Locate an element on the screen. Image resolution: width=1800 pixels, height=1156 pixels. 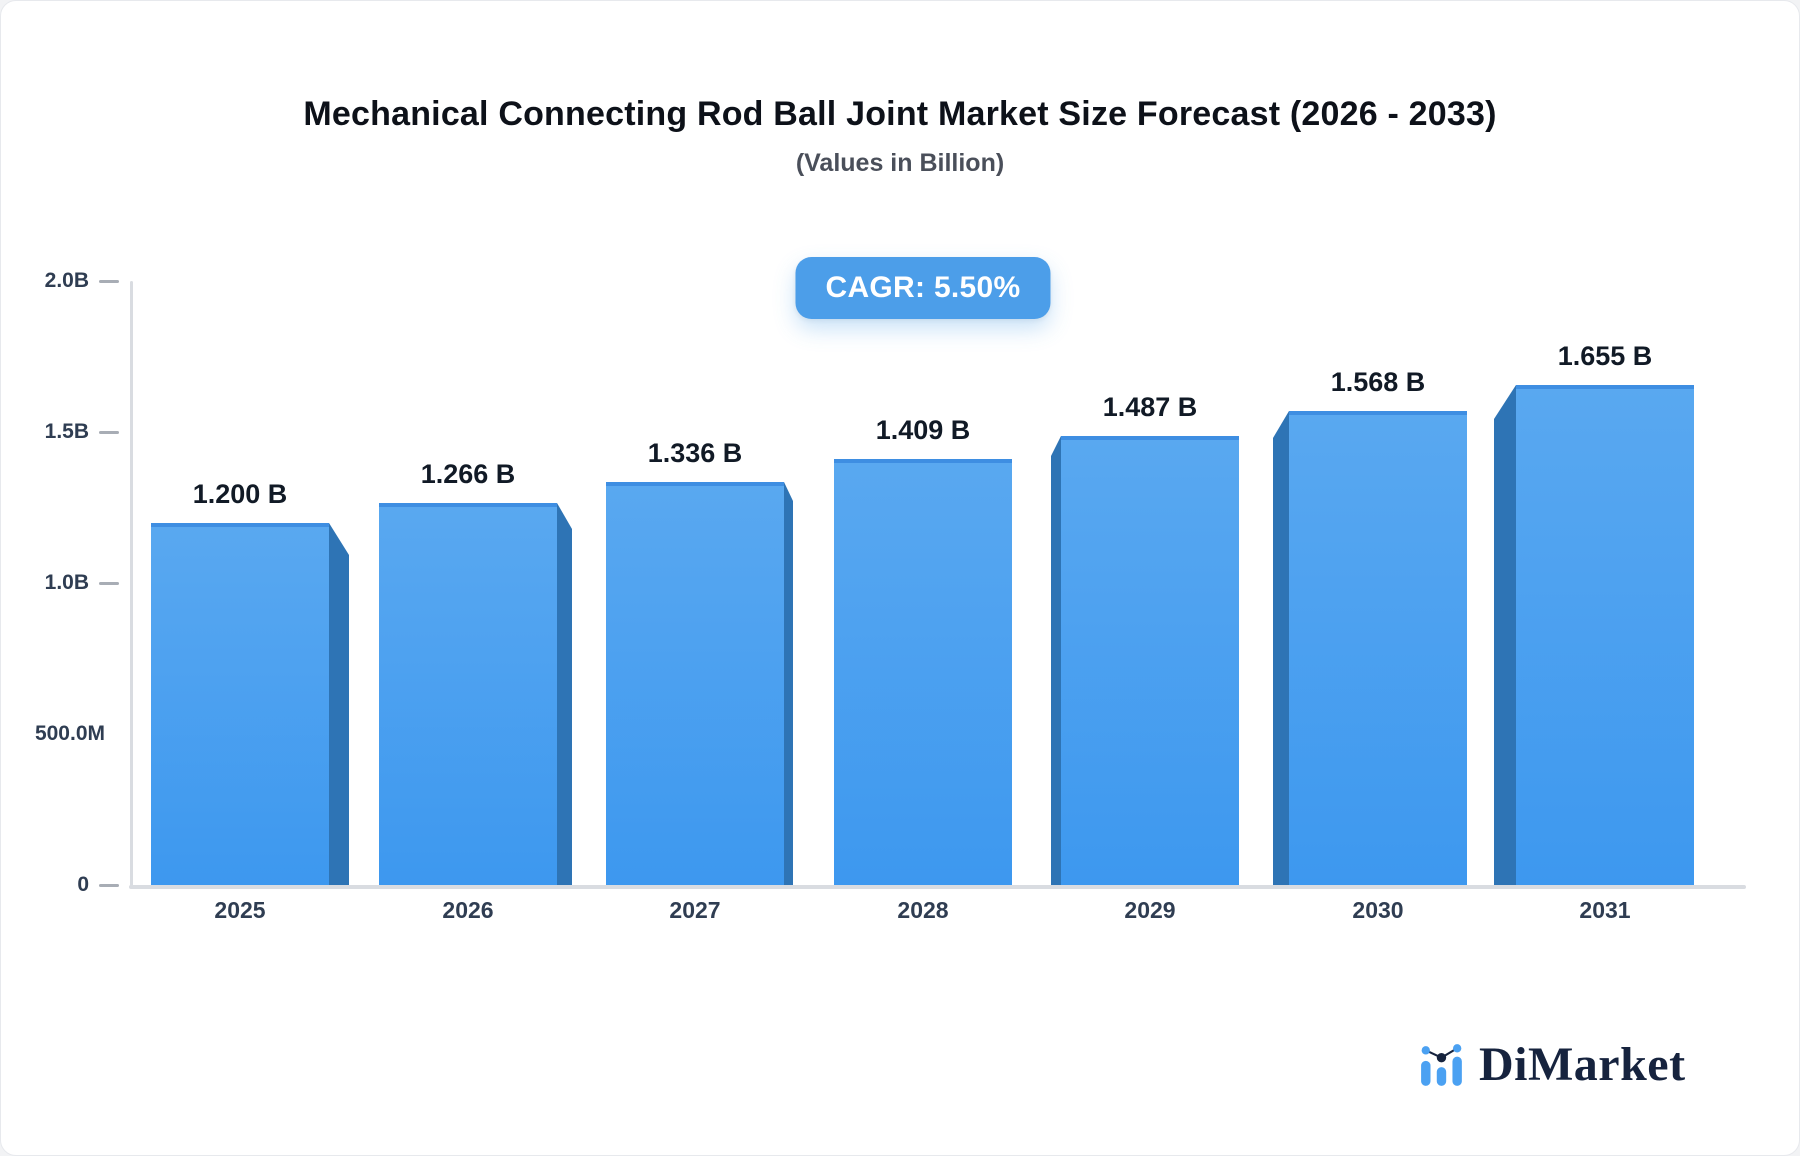
chart-subtitle: (Values in Billion) is located at coordinates (900, 163).